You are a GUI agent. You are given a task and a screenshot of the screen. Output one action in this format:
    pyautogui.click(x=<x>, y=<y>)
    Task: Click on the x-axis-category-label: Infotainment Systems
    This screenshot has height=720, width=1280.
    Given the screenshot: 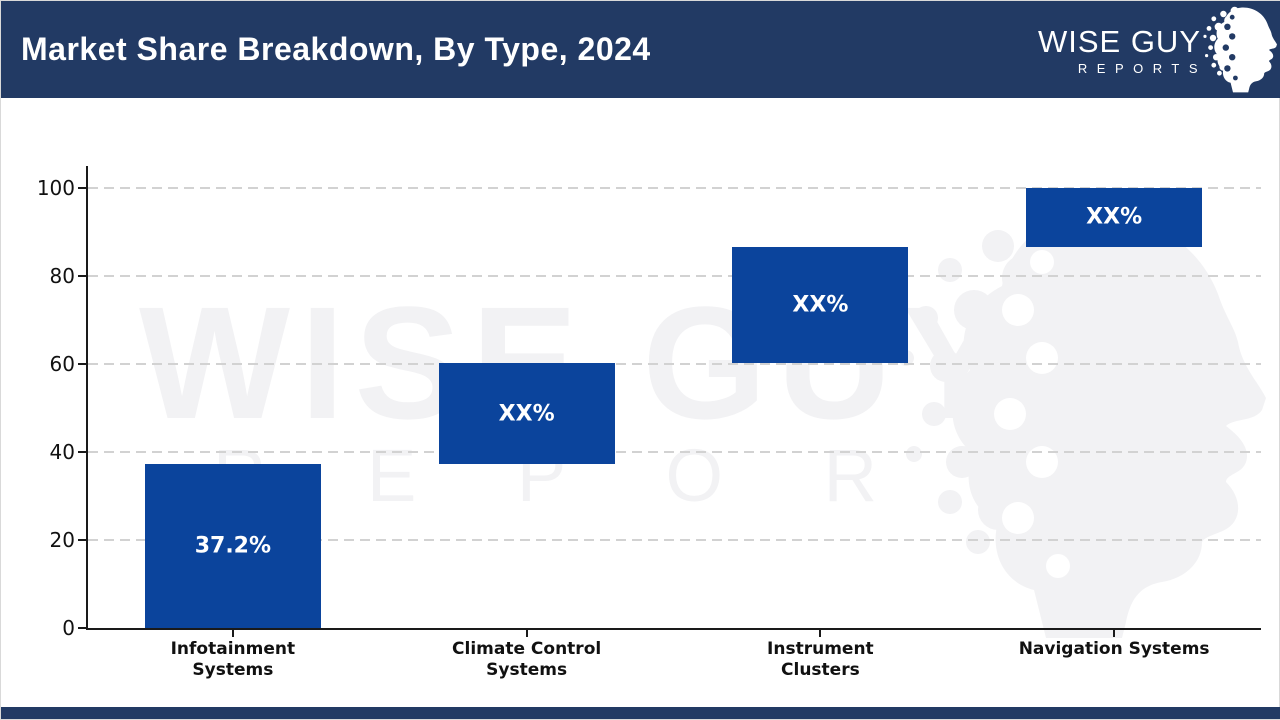 What is the action you would take?
    pyautogui.click(x=233, y=659)
    